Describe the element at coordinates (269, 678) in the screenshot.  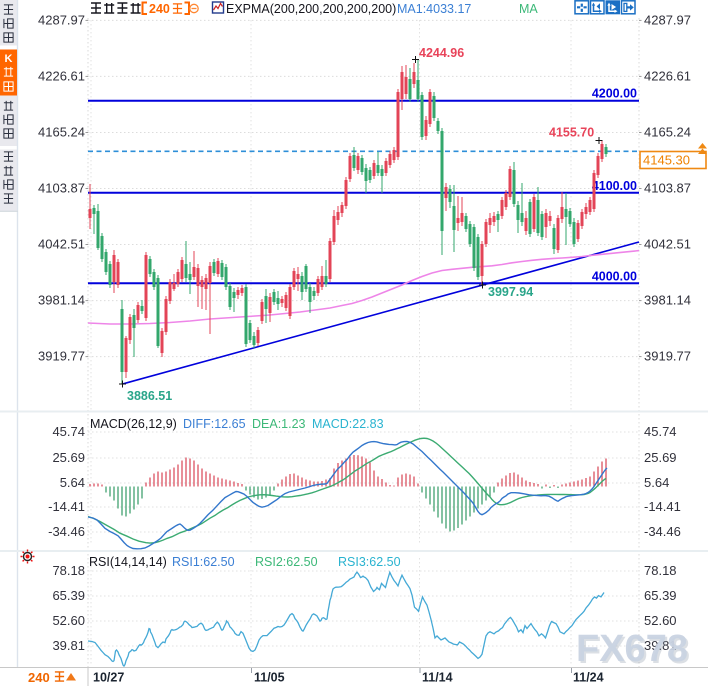
I see `svg-text: 11/05` at that location.